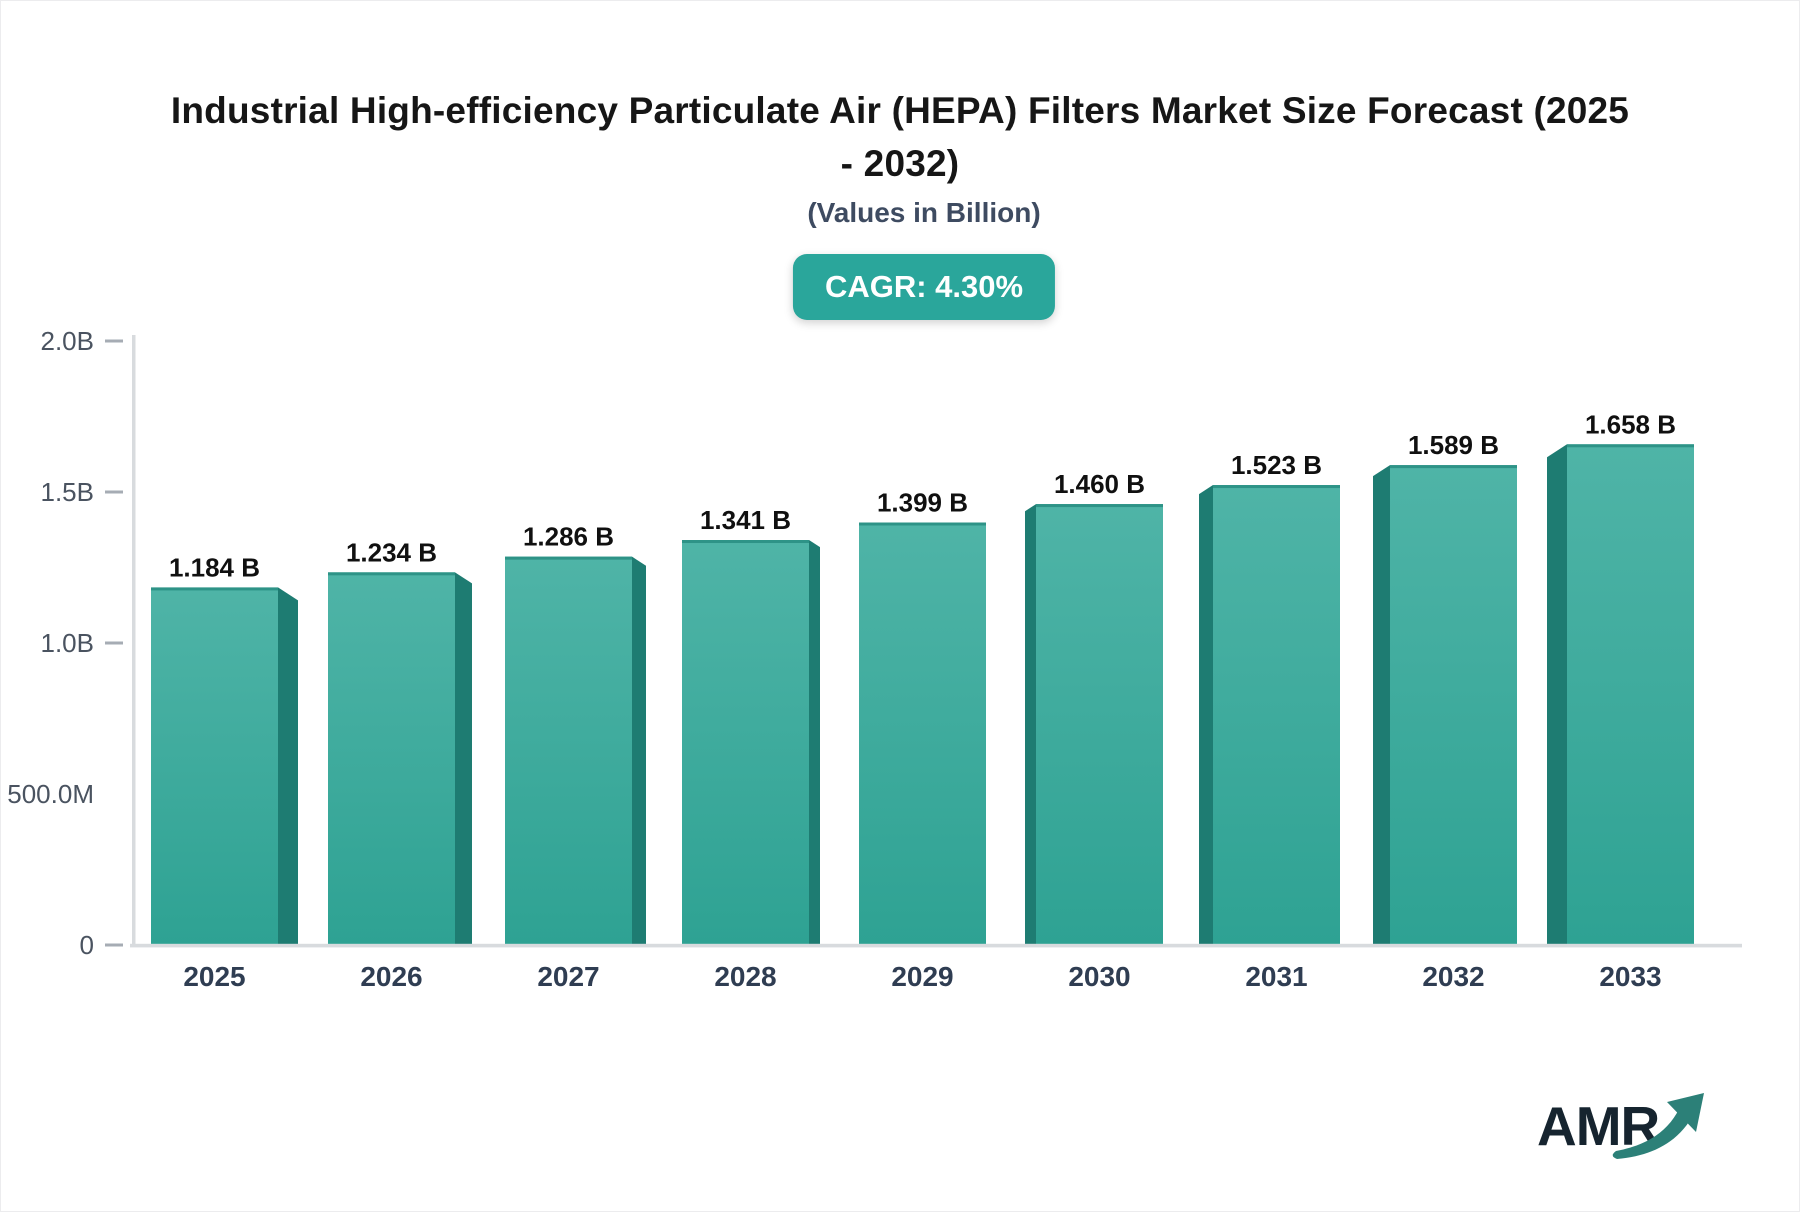  I want to click on bar-value-label: 1.286 B, so click(568, 537).